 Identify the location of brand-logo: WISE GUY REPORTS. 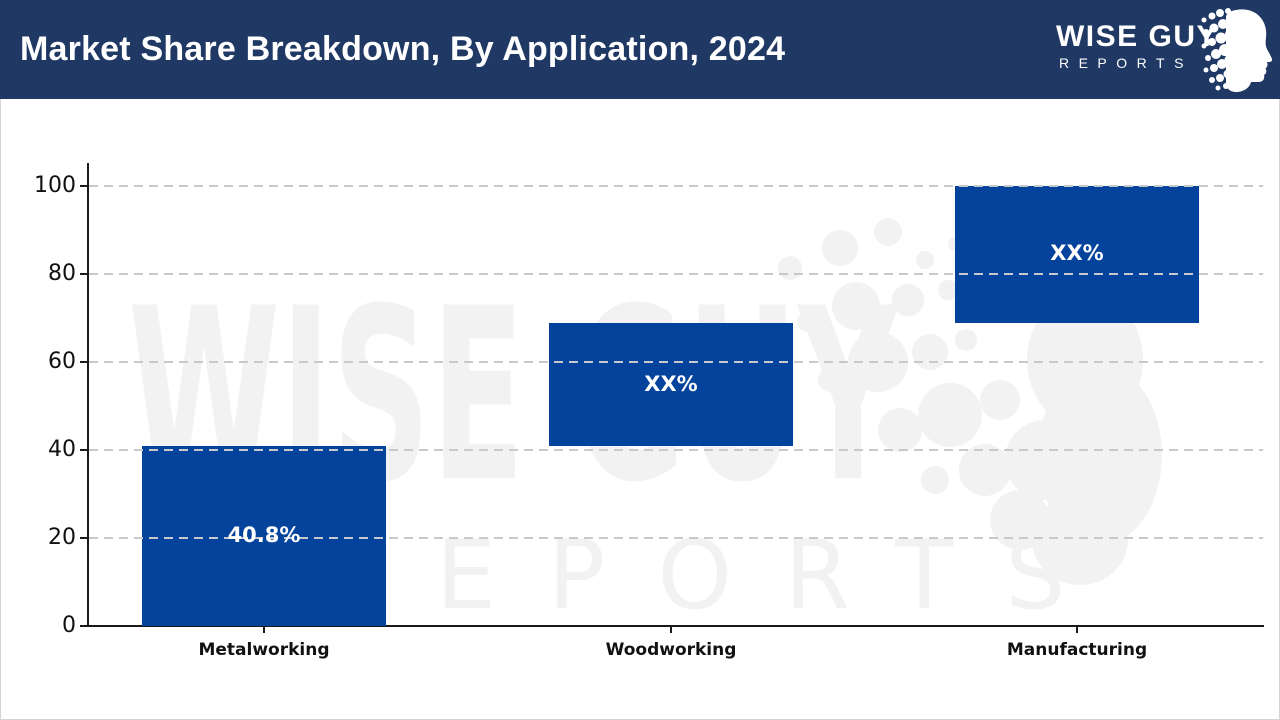
(1150, 49).